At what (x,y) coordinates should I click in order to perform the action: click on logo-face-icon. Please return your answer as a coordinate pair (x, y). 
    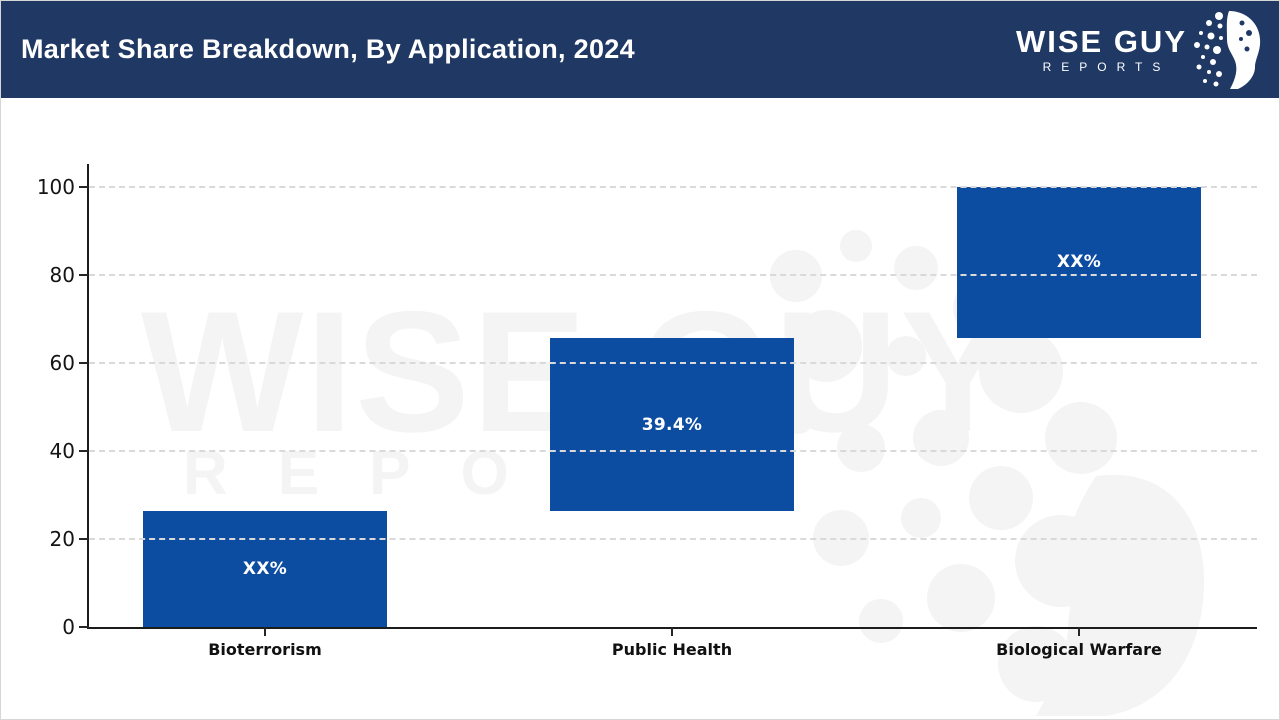
    Looking at the image, I should click on (1227, 49).